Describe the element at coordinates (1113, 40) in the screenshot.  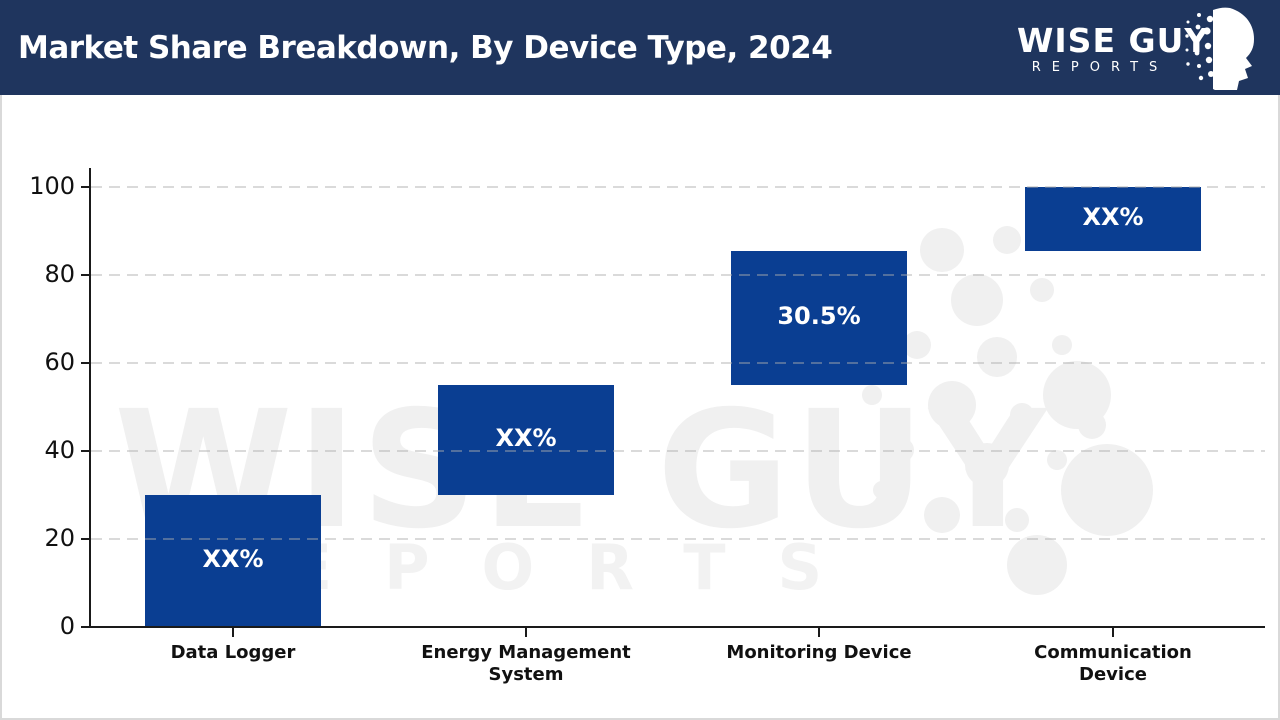
I see `logo-brand-label: WISE GUY` at that location.